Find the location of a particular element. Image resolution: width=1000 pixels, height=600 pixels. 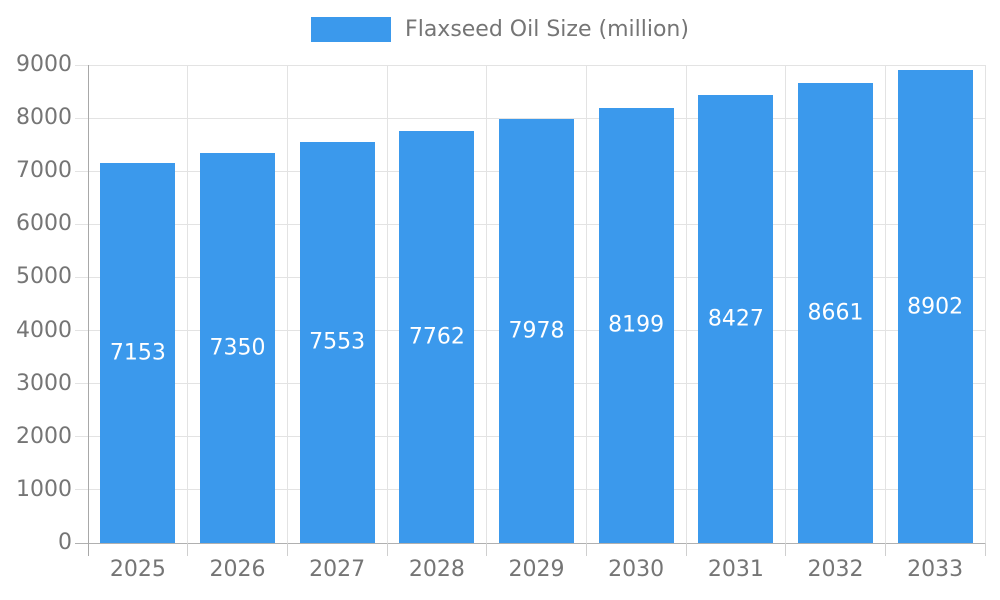

bar-value-label: 7553 is located at coordinates (337, 342).